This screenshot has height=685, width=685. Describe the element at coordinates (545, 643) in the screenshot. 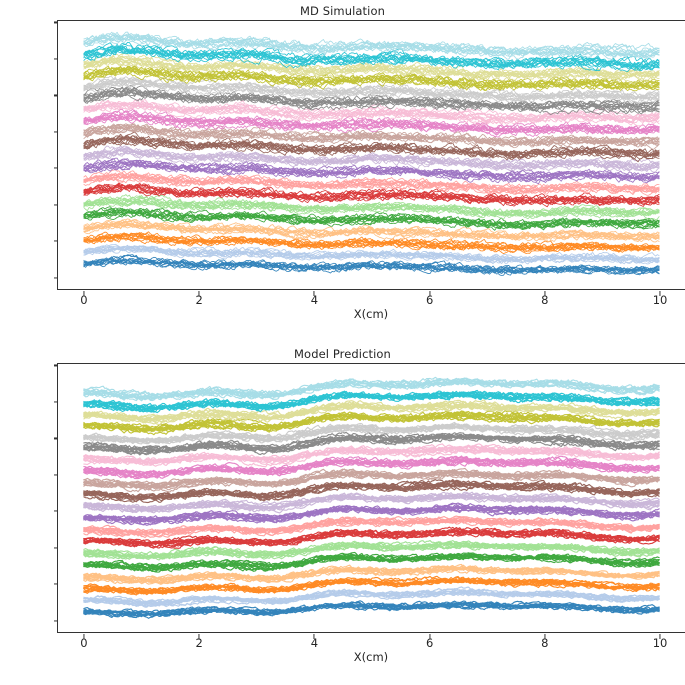

I see `x-tick-label: 8` at that location.